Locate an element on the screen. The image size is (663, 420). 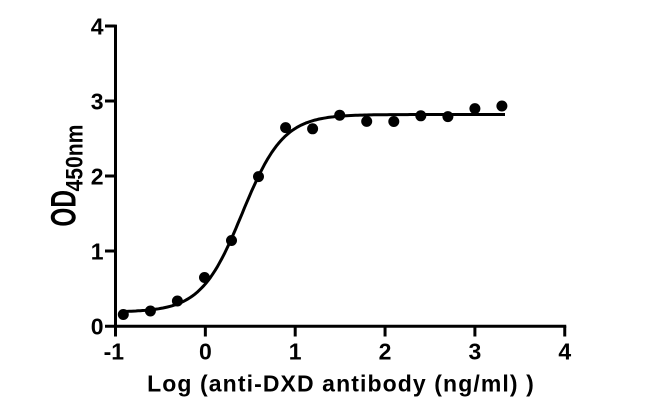
svg-text: -1 is located at coordinates (114, 352).